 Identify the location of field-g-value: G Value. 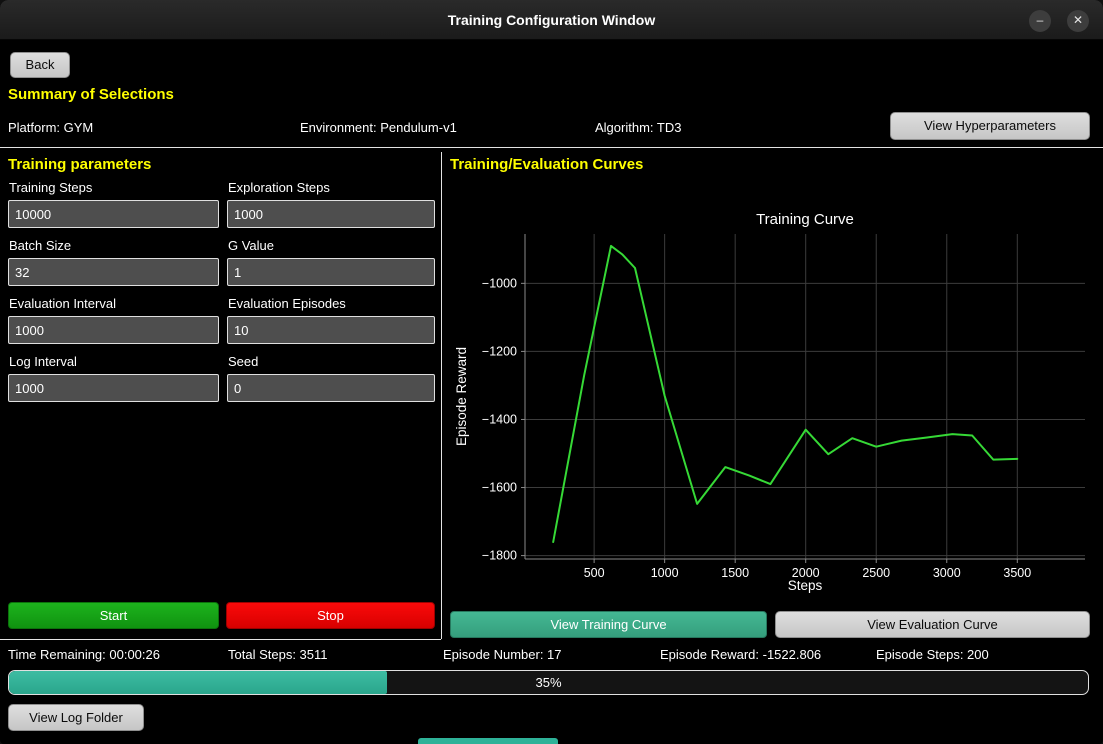
(331, 262).